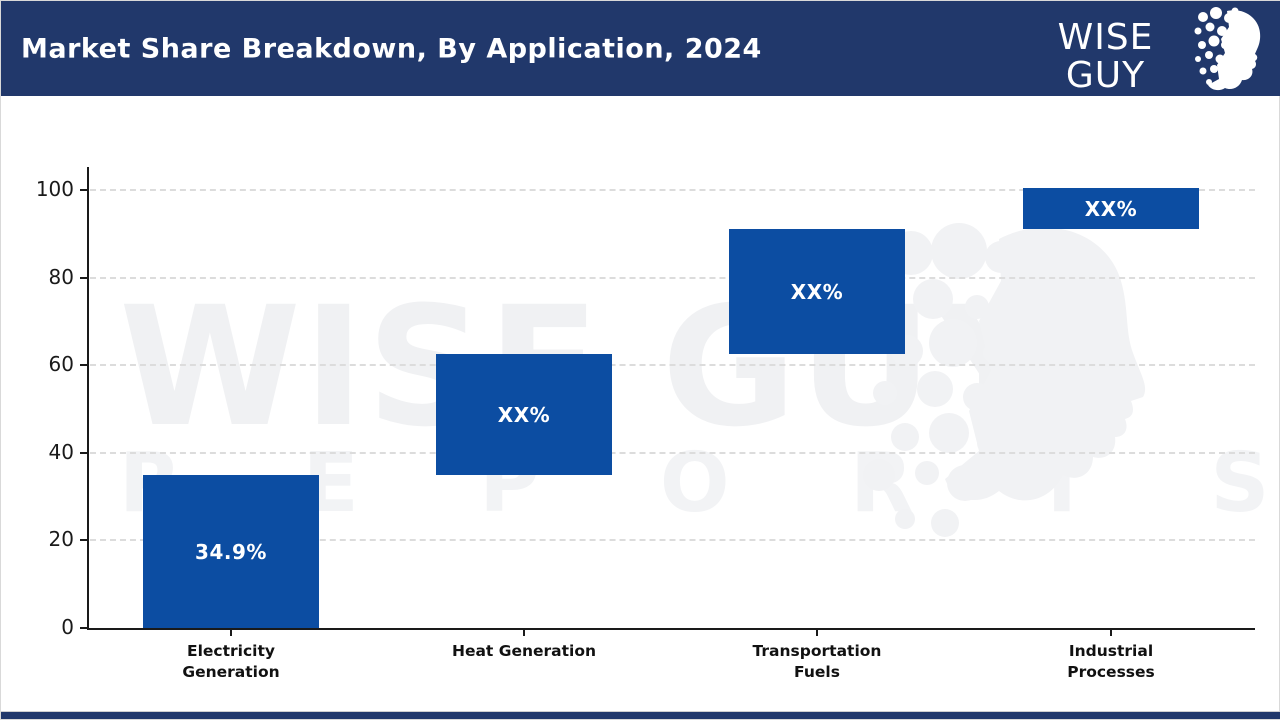  I want to click on bar-value-label-1: 34.9%, so click(231, 551).